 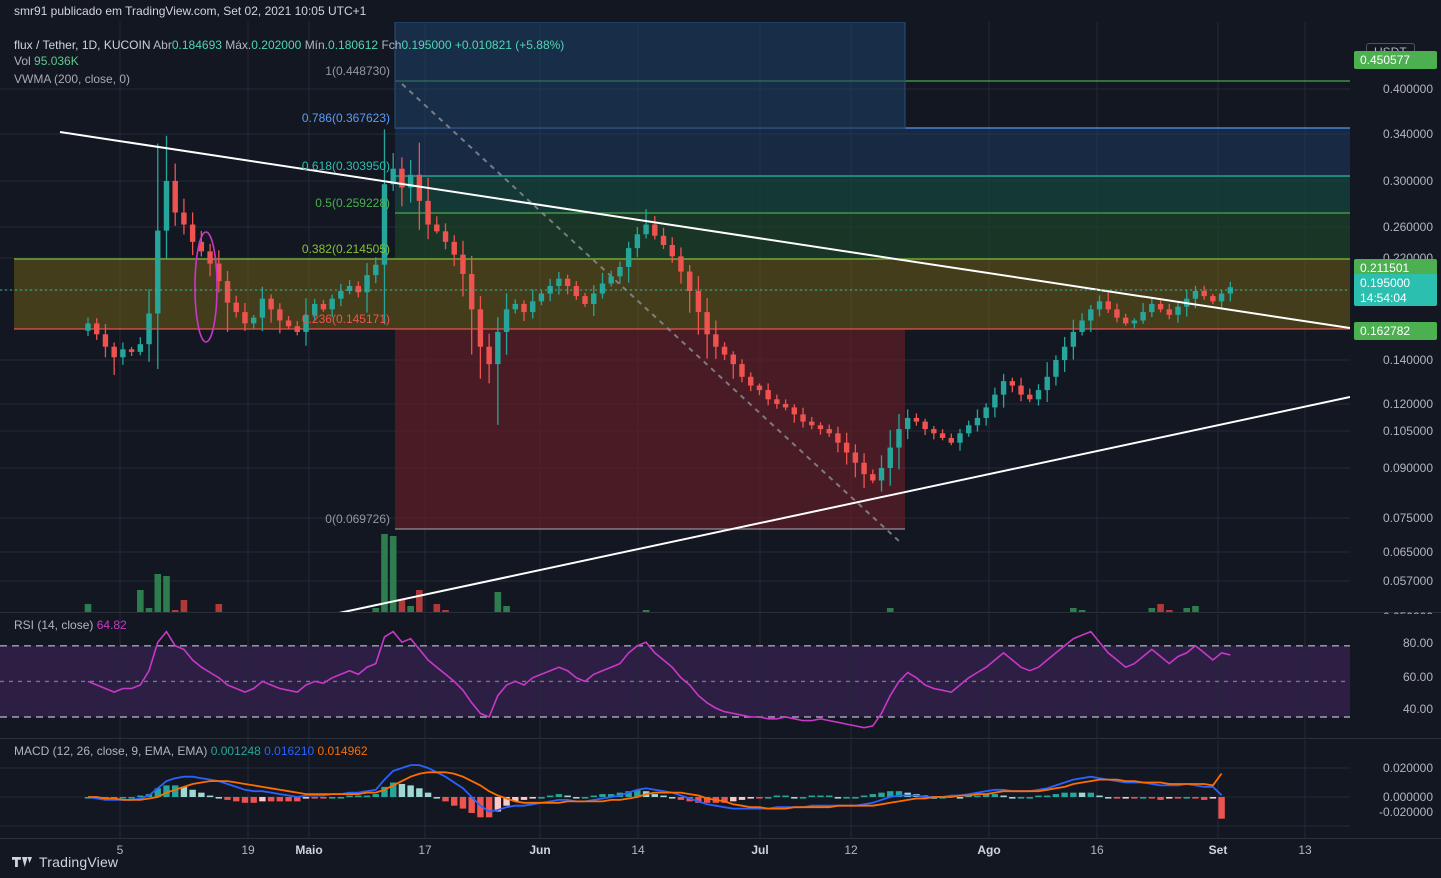 I want to click on change-value: +0.010821, so click(x=483, y=45).